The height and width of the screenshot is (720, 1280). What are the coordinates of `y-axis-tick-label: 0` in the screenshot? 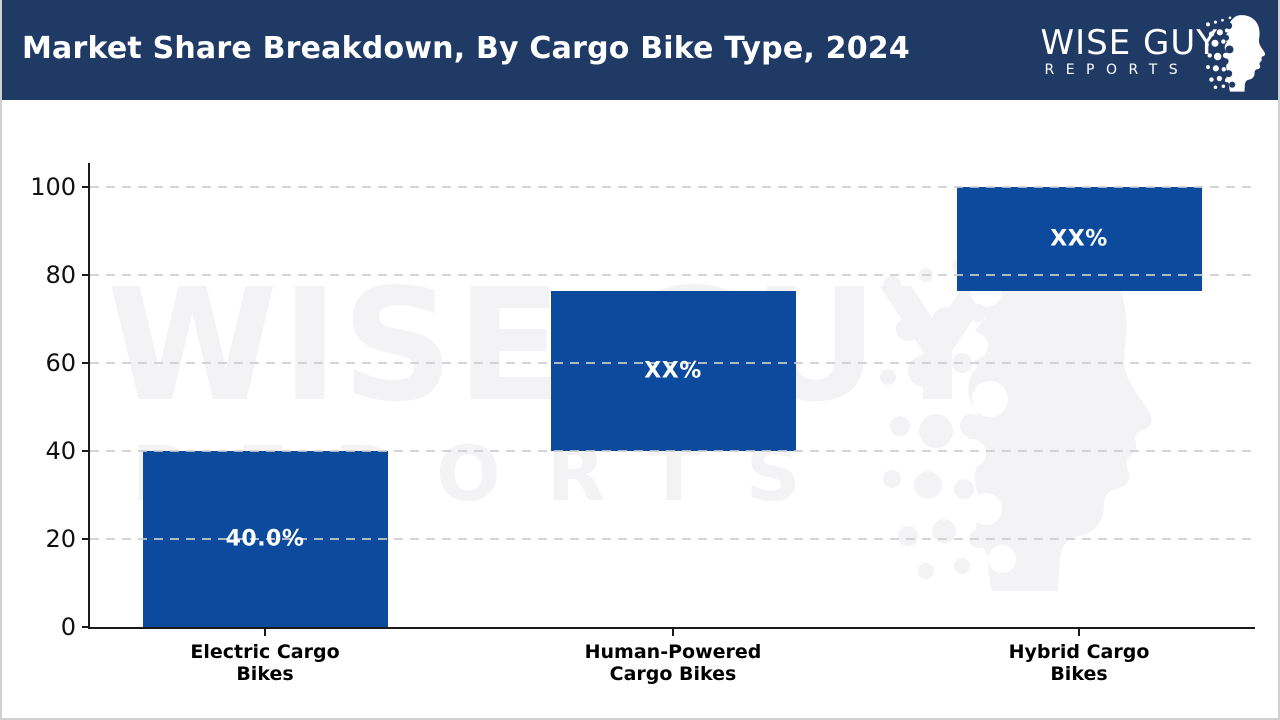 It's located at (68, 627).